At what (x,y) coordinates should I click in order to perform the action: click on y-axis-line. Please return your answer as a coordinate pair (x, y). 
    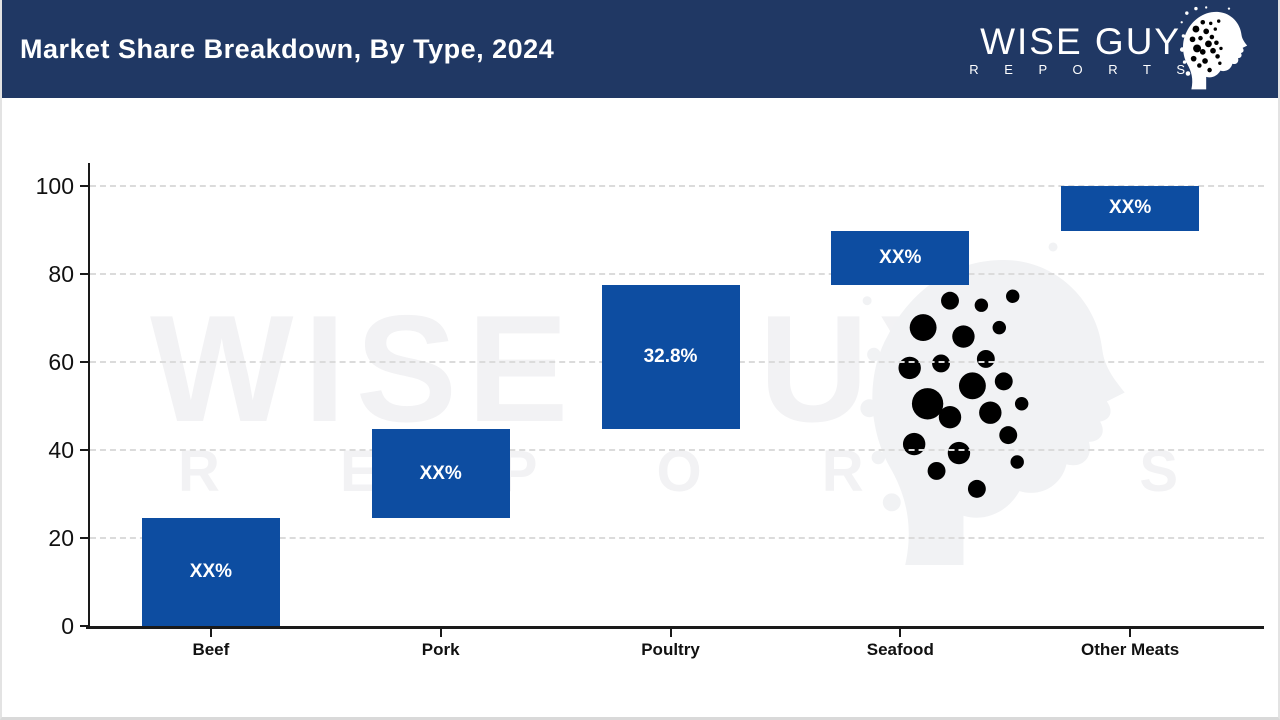
    Looking at the image, I should click on (89, 396).